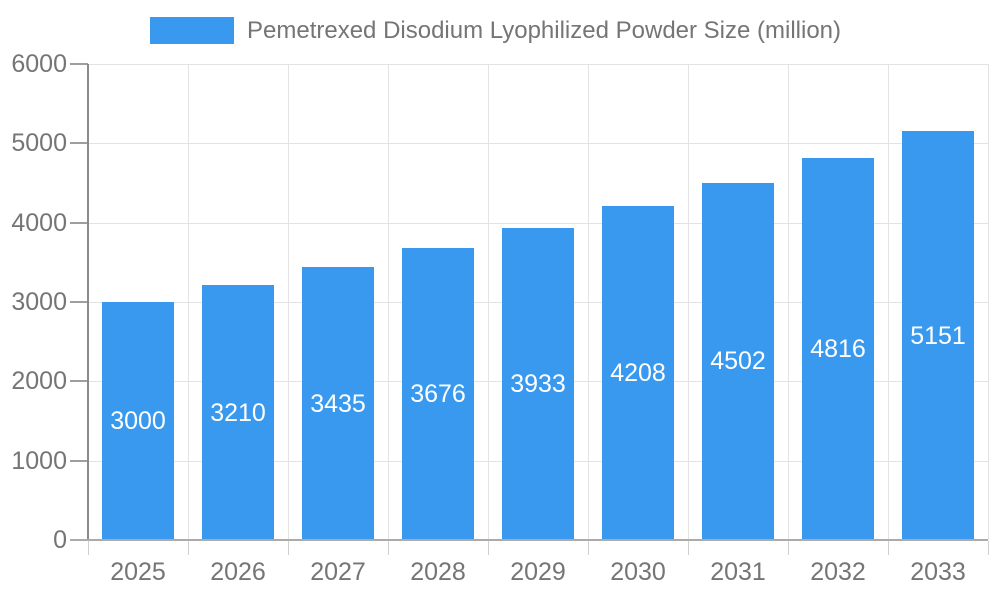 This screenshot has width=1000, height=600. What do you see at coordinates (529, 540) in the screenshot?
I see `x-axis-line` at bounding box center [529, 540].